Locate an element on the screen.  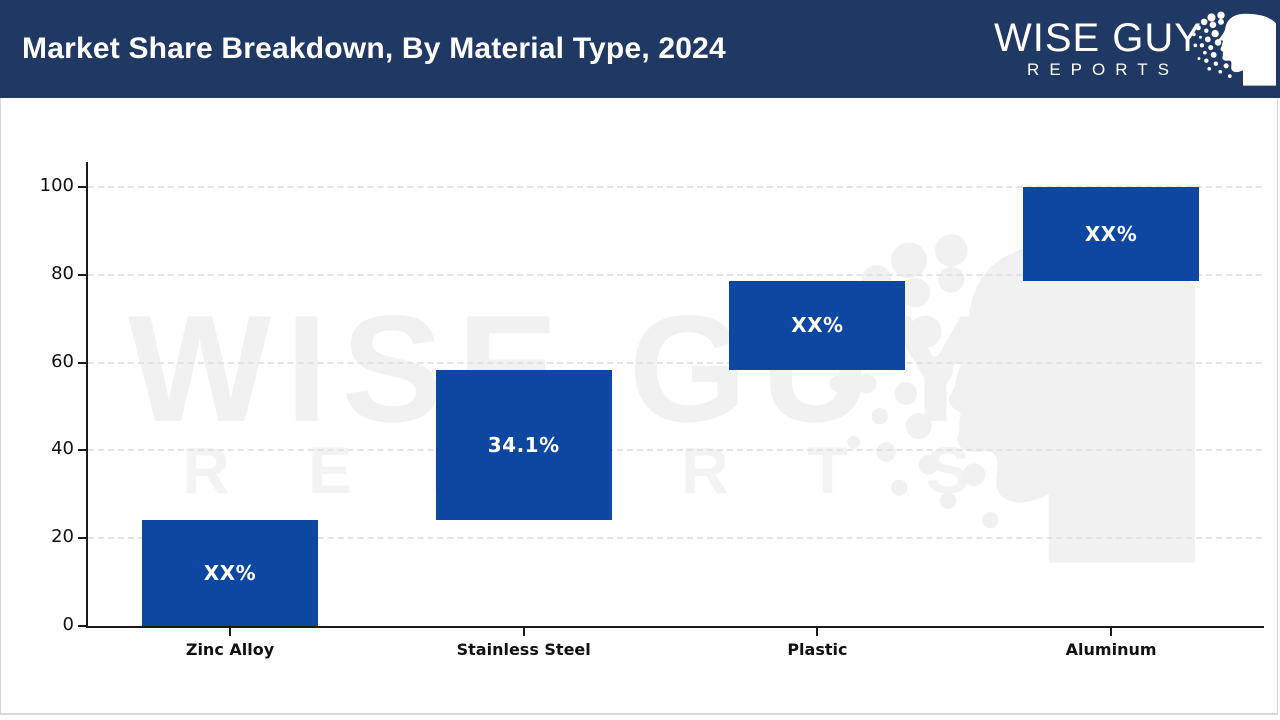
logo-subtitle: REPORTS is located at coordinates (1103, 69).